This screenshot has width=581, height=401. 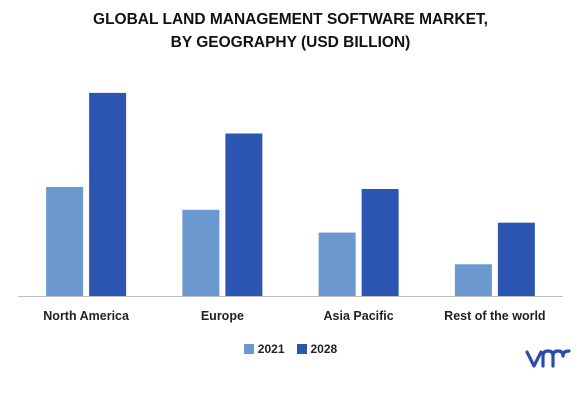 I want to click on bar-europe-2028, so click(x=244, y=214).